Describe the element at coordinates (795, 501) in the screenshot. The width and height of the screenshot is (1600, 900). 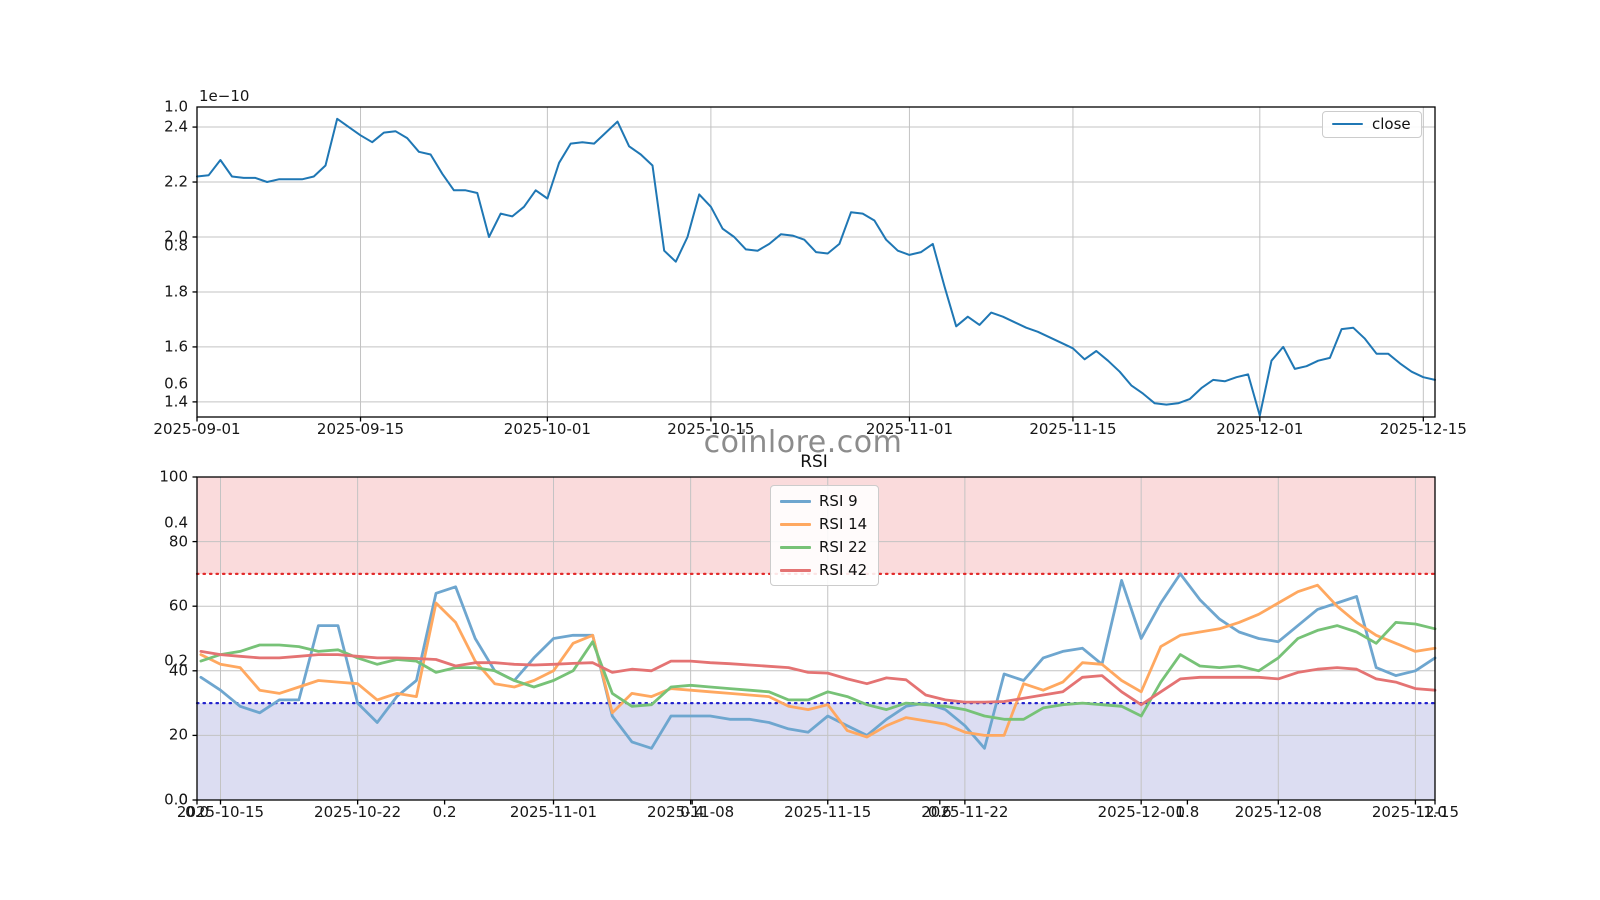
I see `rsi9-line-sample` at that location.